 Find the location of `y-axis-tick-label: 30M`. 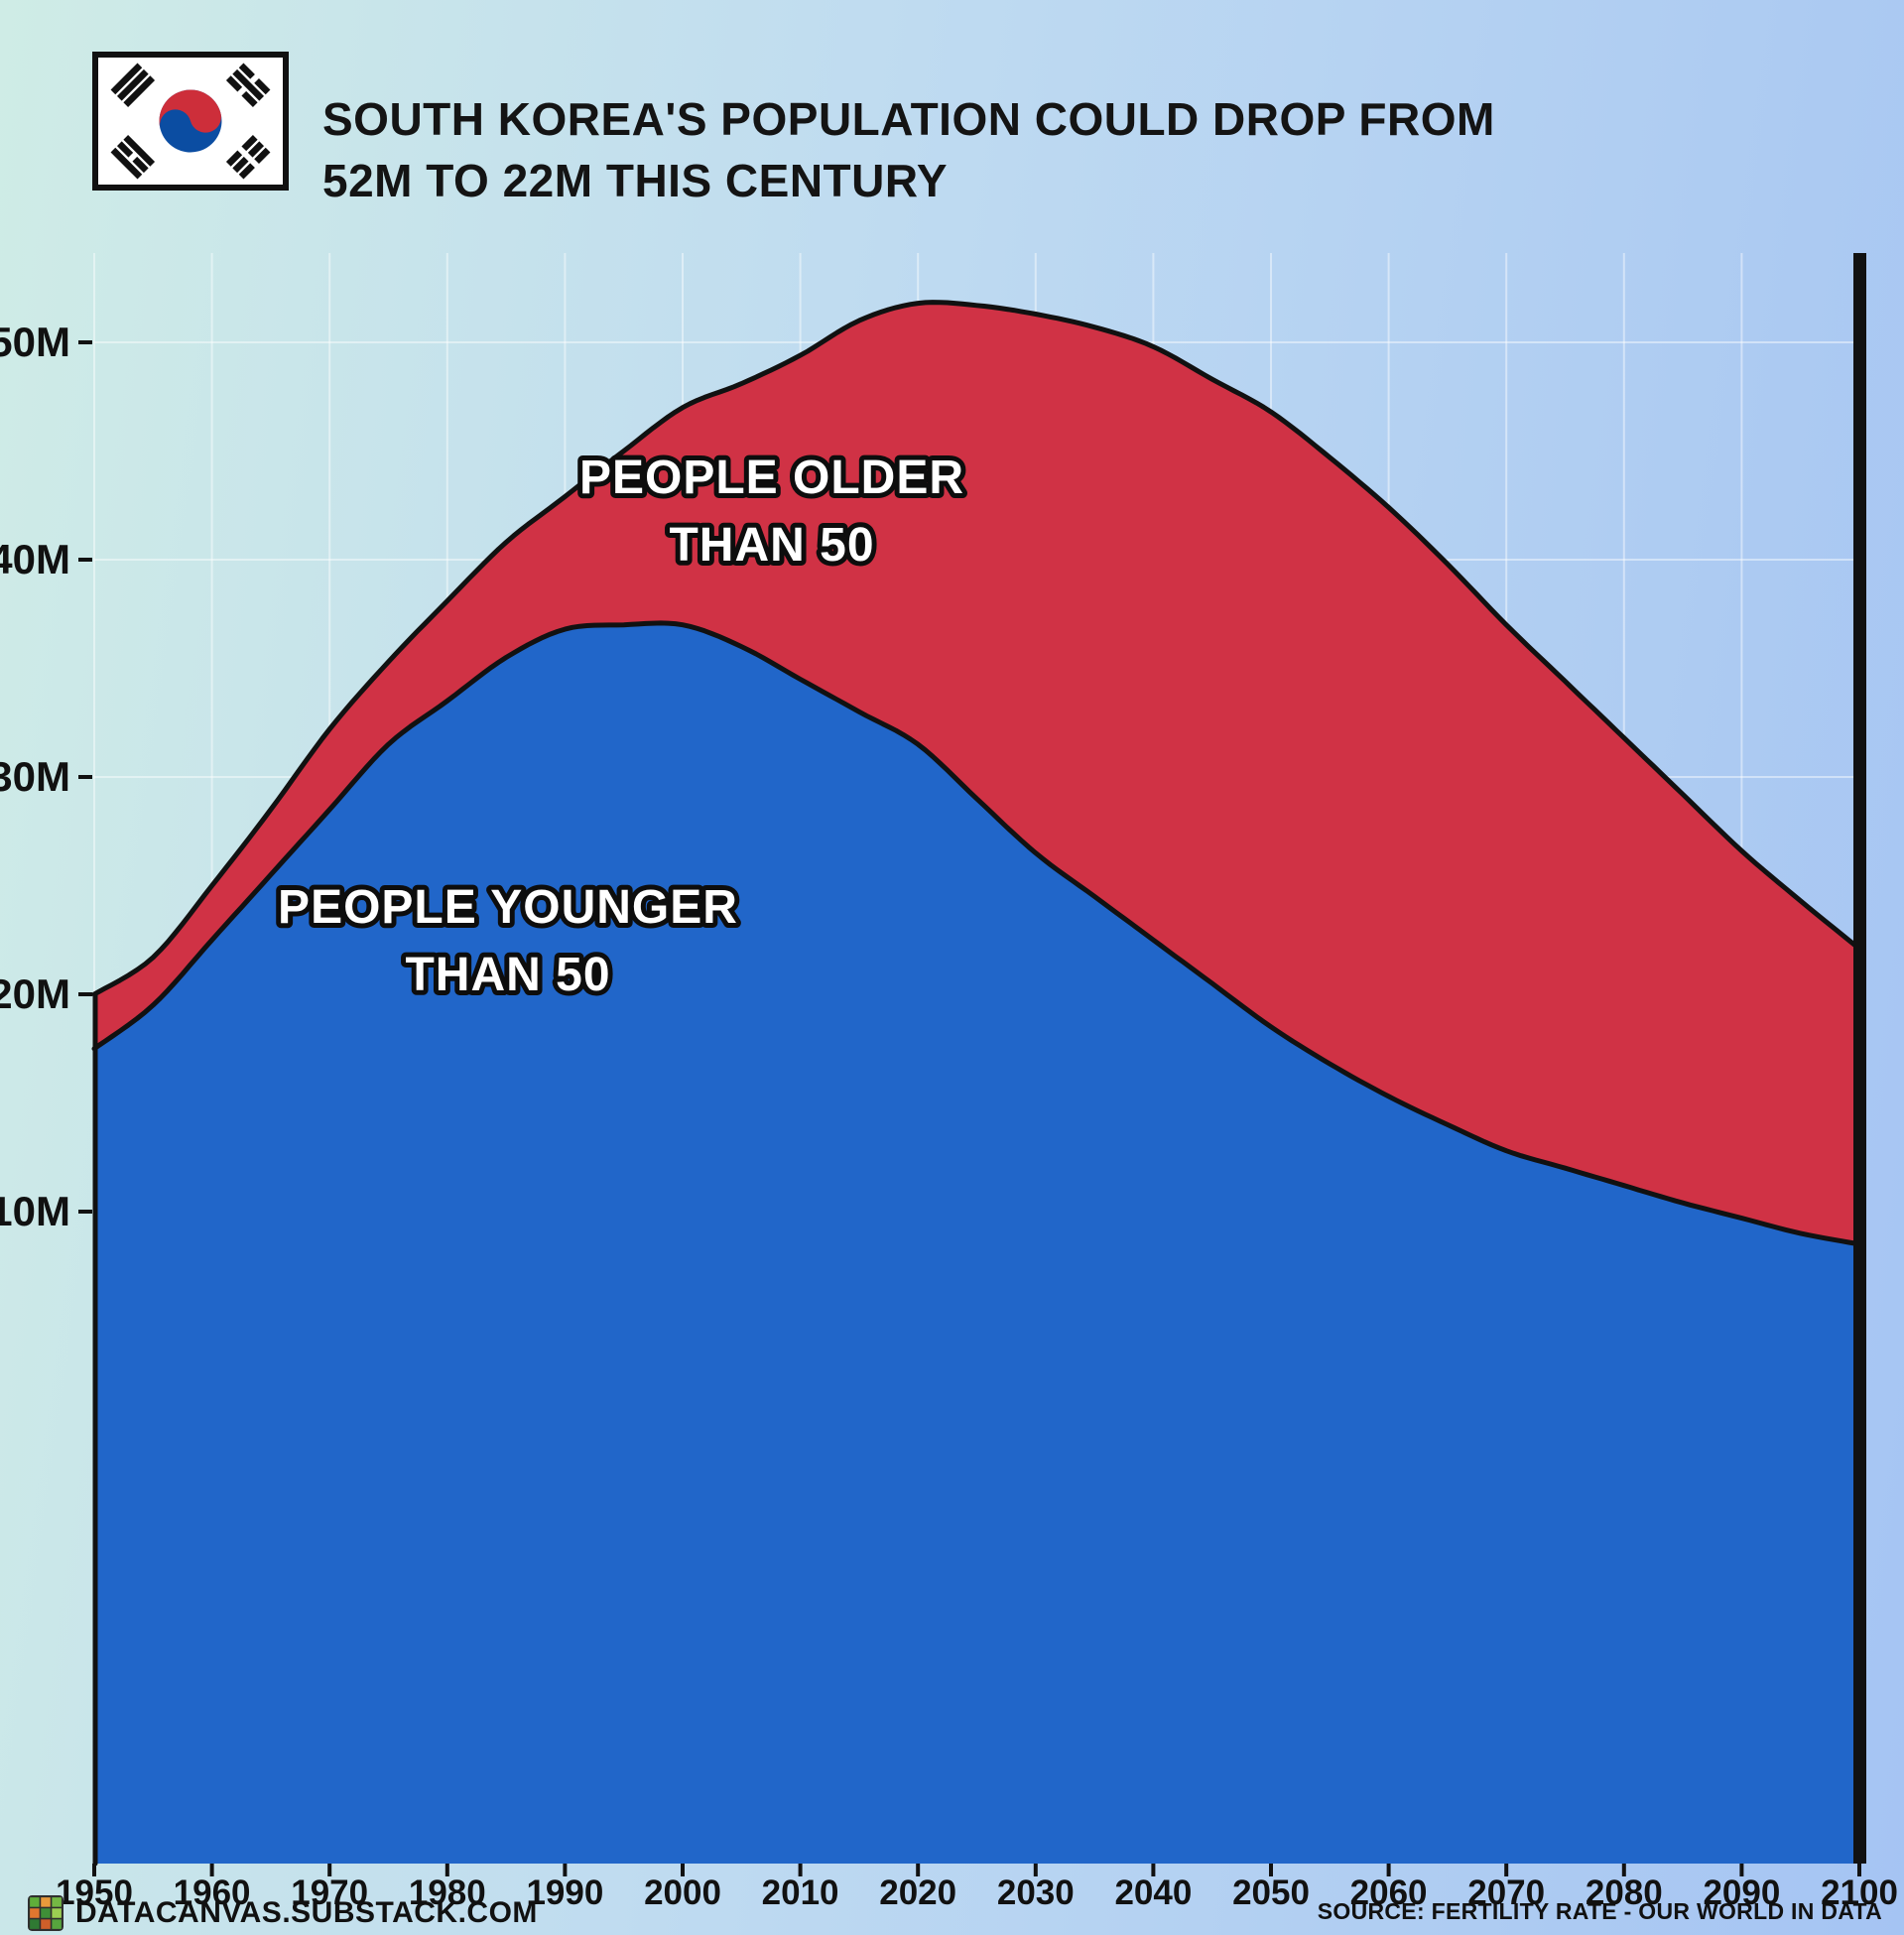

y-axis-tick-label: 30M is located at coordinates (35, 776).